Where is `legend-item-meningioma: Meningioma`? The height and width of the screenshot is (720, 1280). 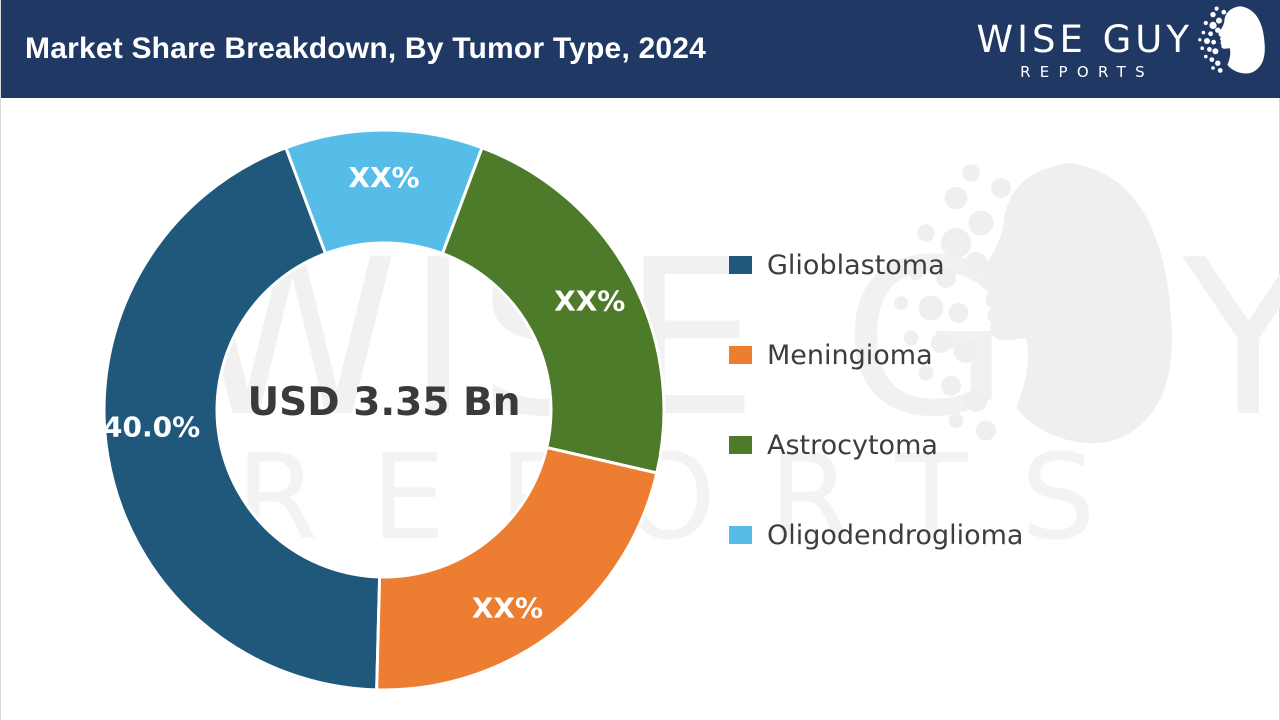
legend-item-meningioma: Meningioma is located at coordinates (876, 355).